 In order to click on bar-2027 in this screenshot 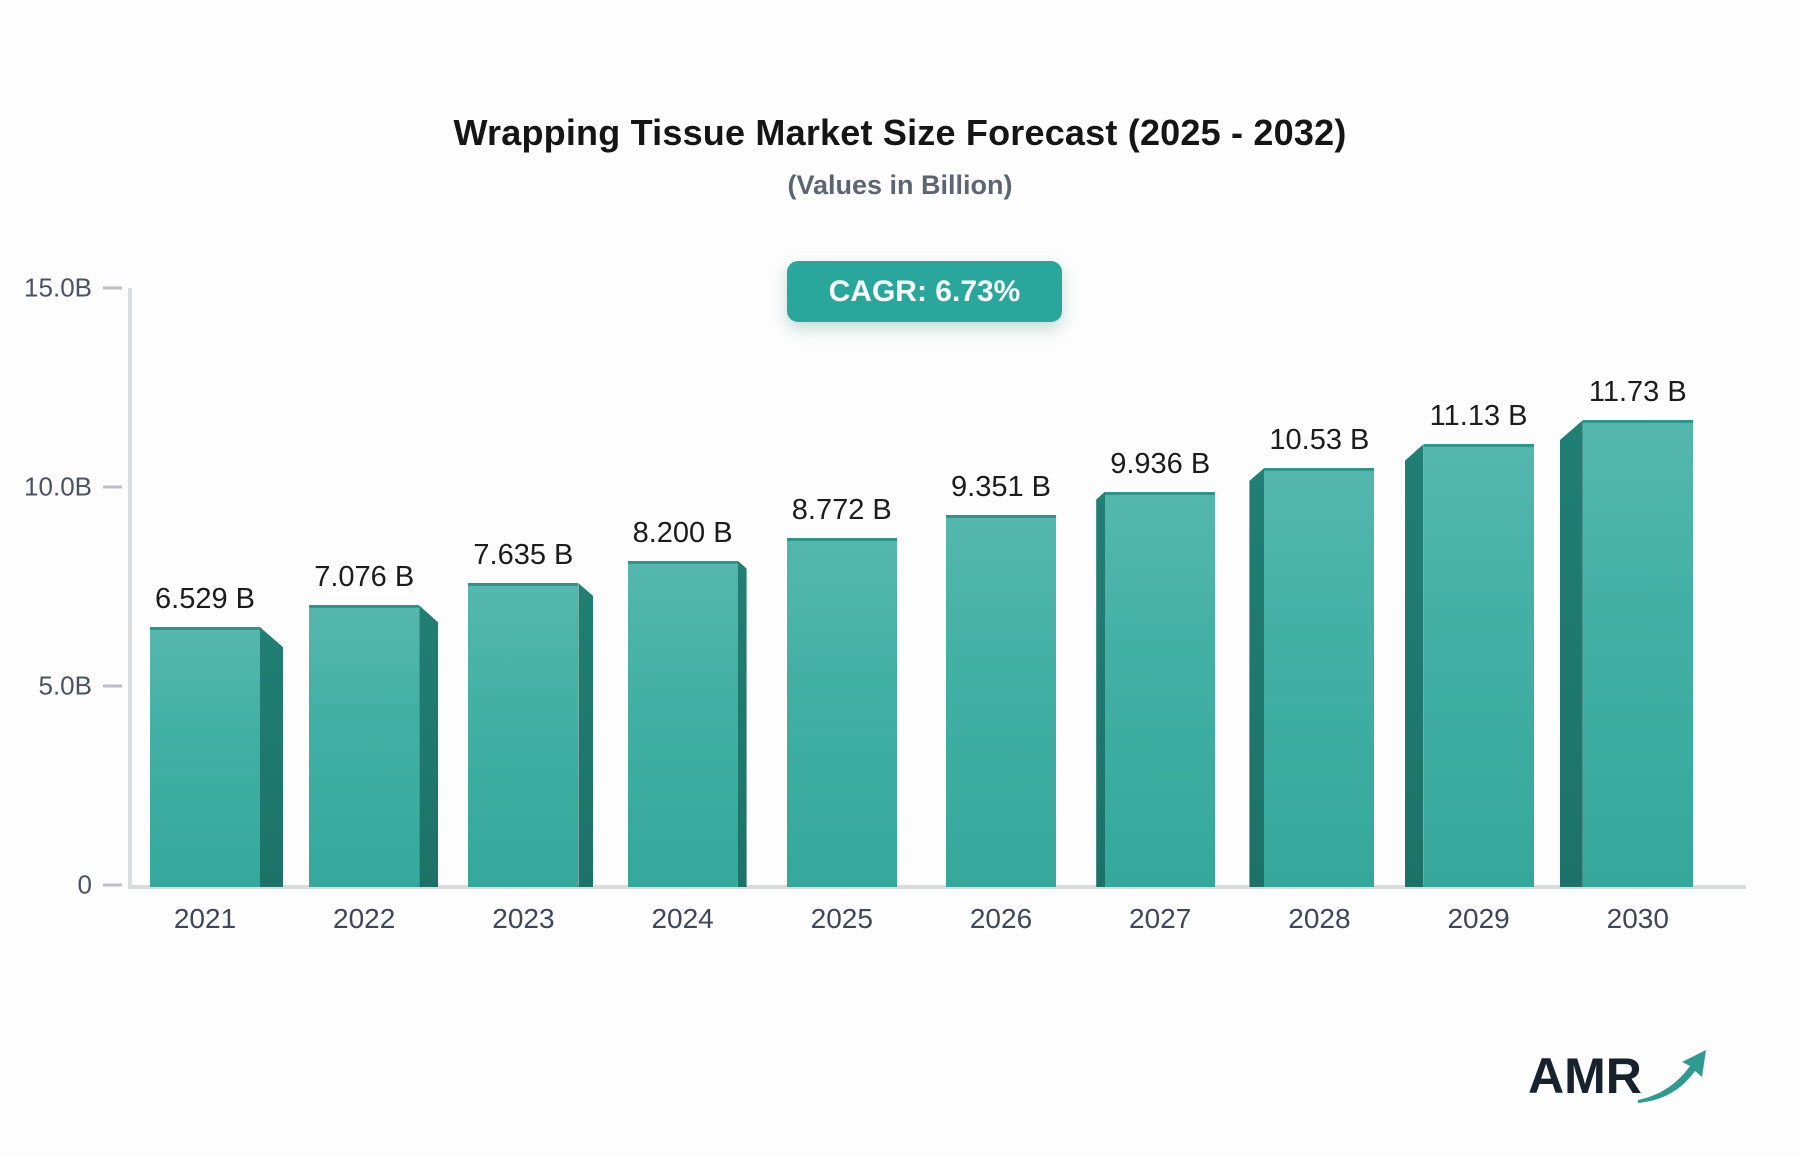, I will do `click(1160, 689)`.